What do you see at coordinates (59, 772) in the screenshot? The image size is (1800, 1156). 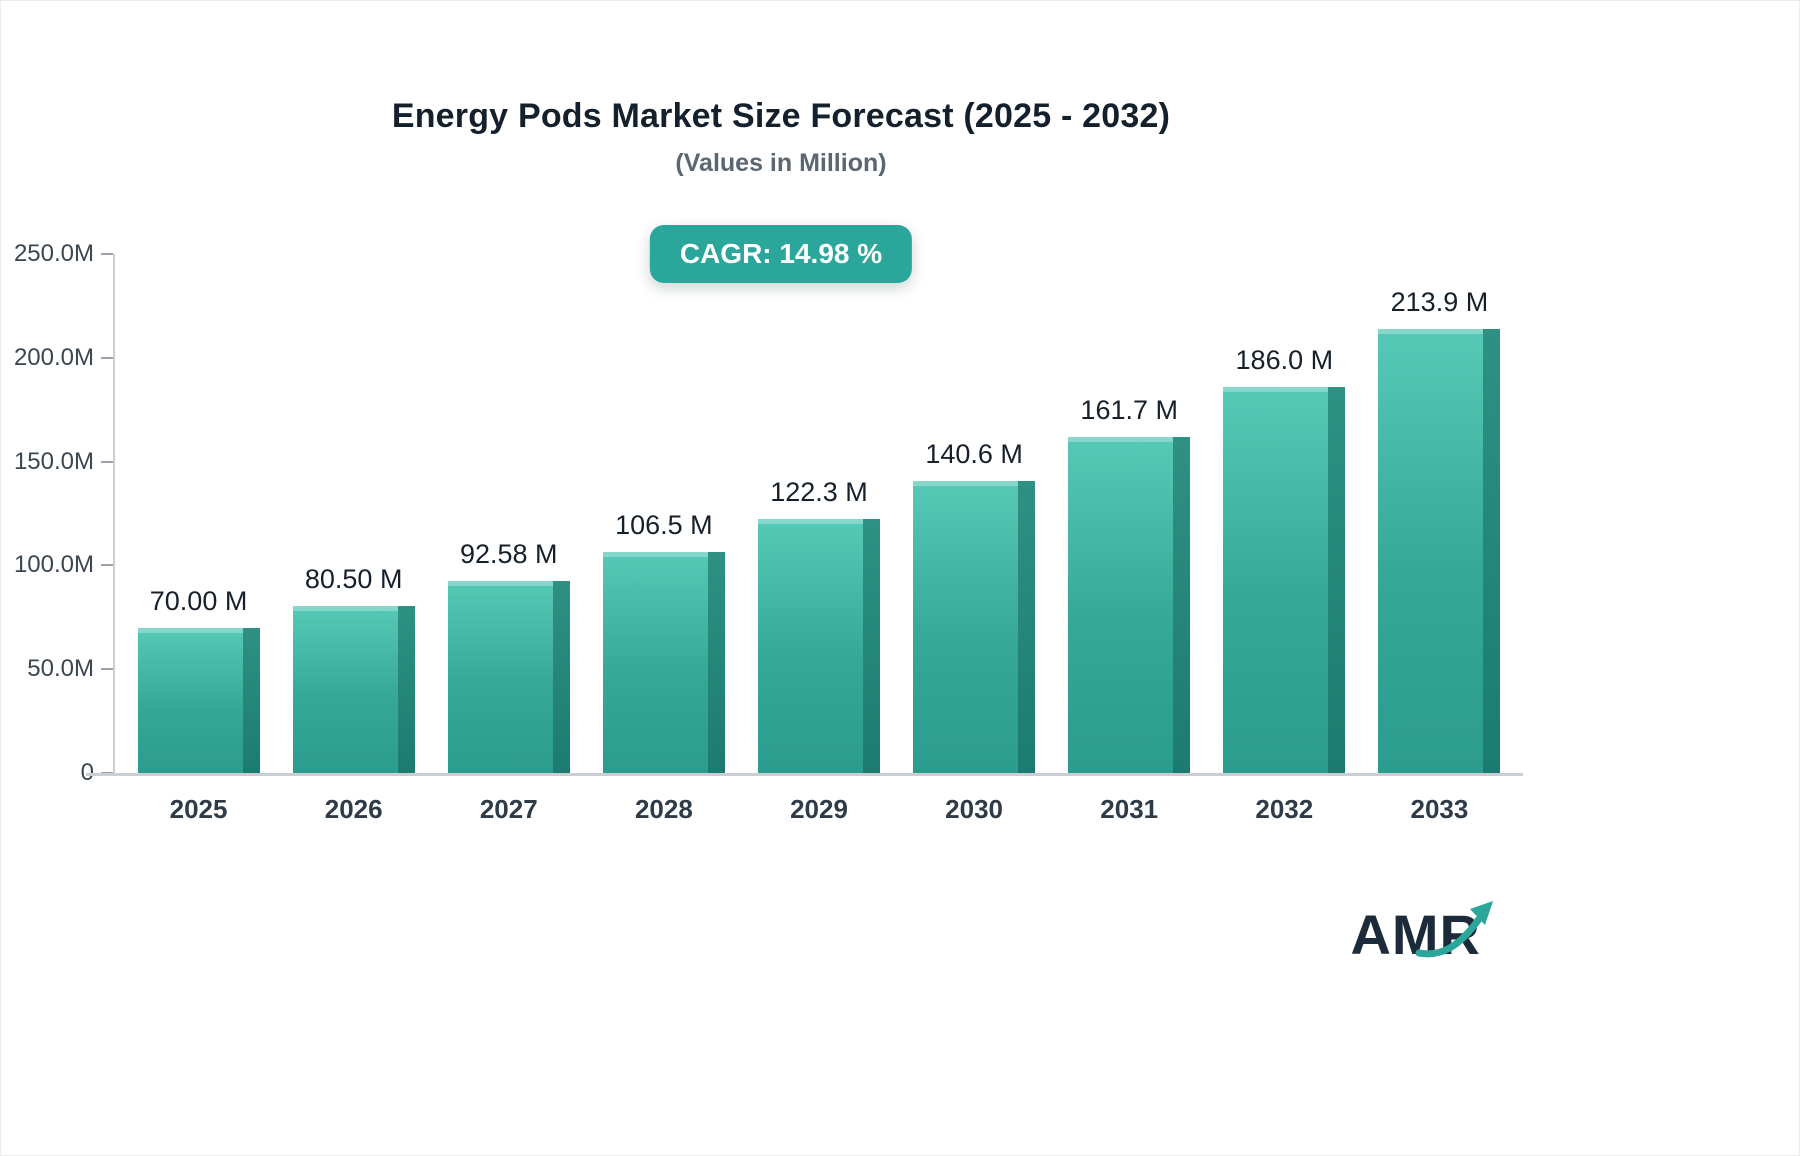 I see `y-axis-tick: 0` at bounding box center [59, 772].